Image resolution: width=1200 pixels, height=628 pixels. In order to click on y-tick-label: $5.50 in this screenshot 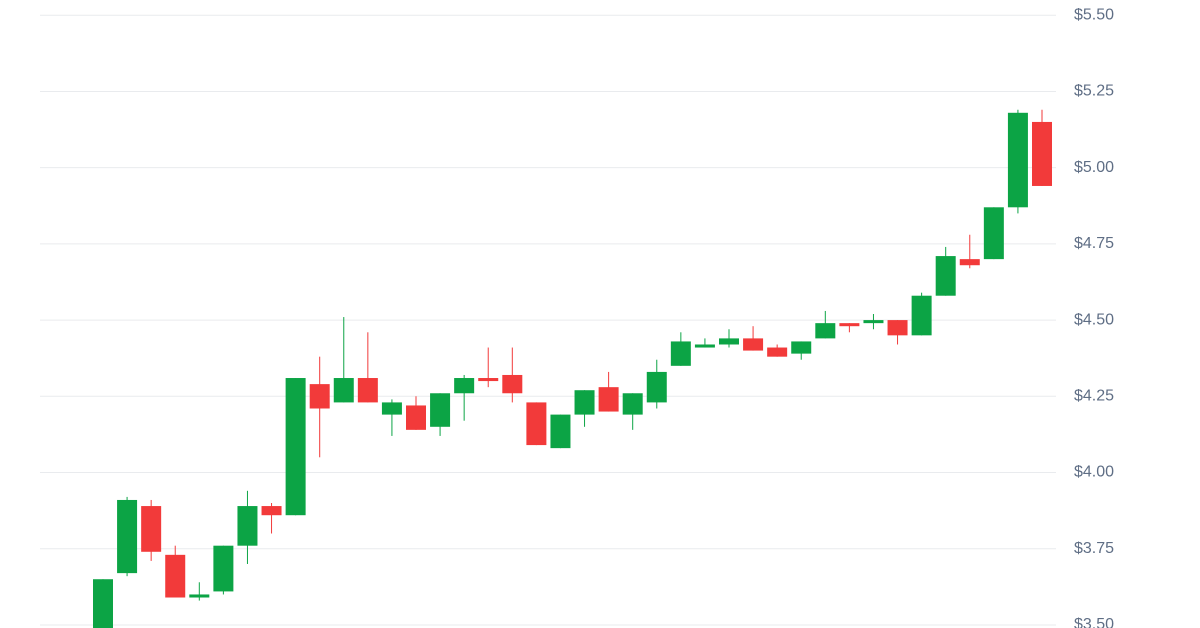, I will do `click(1094, 14)`.